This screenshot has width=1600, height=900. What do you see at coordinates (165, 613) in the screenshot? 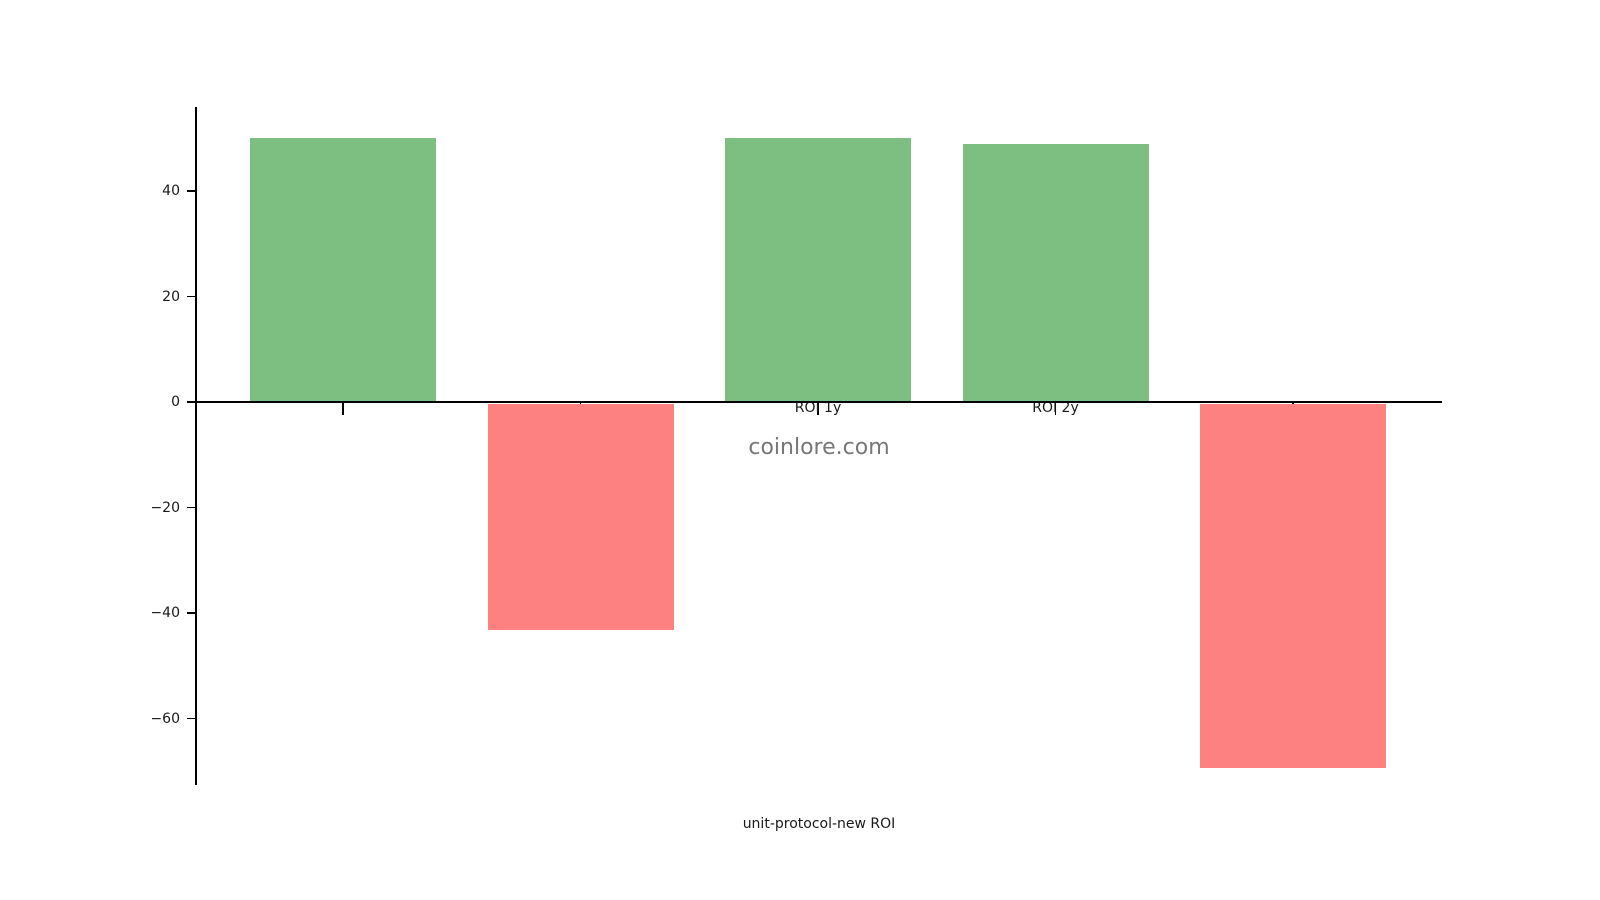
I see `y-tick-label: −40` at bounding box center [165, 613].